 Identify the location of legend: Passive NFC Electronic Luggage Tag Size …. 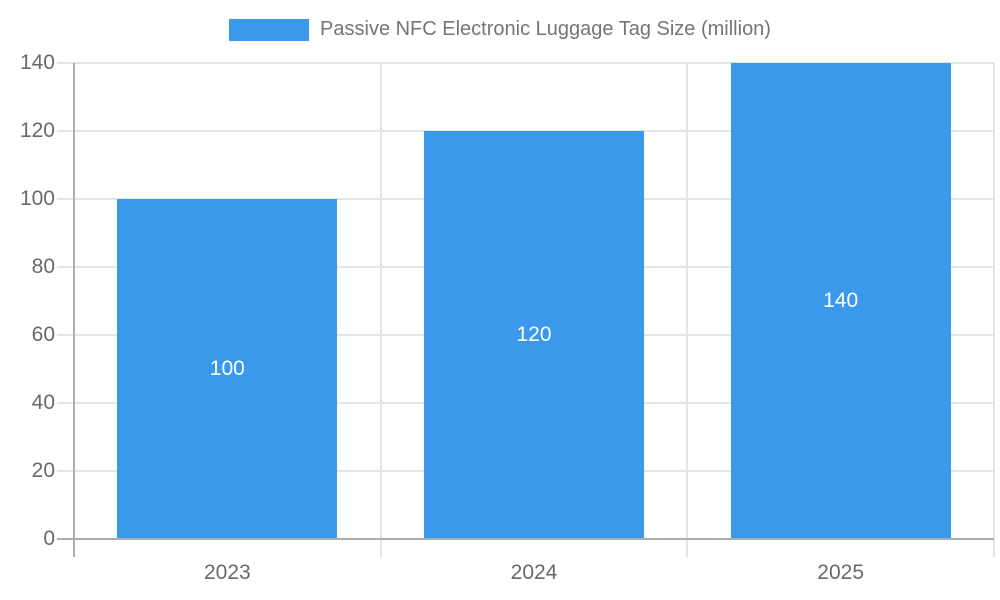
(500, 29).